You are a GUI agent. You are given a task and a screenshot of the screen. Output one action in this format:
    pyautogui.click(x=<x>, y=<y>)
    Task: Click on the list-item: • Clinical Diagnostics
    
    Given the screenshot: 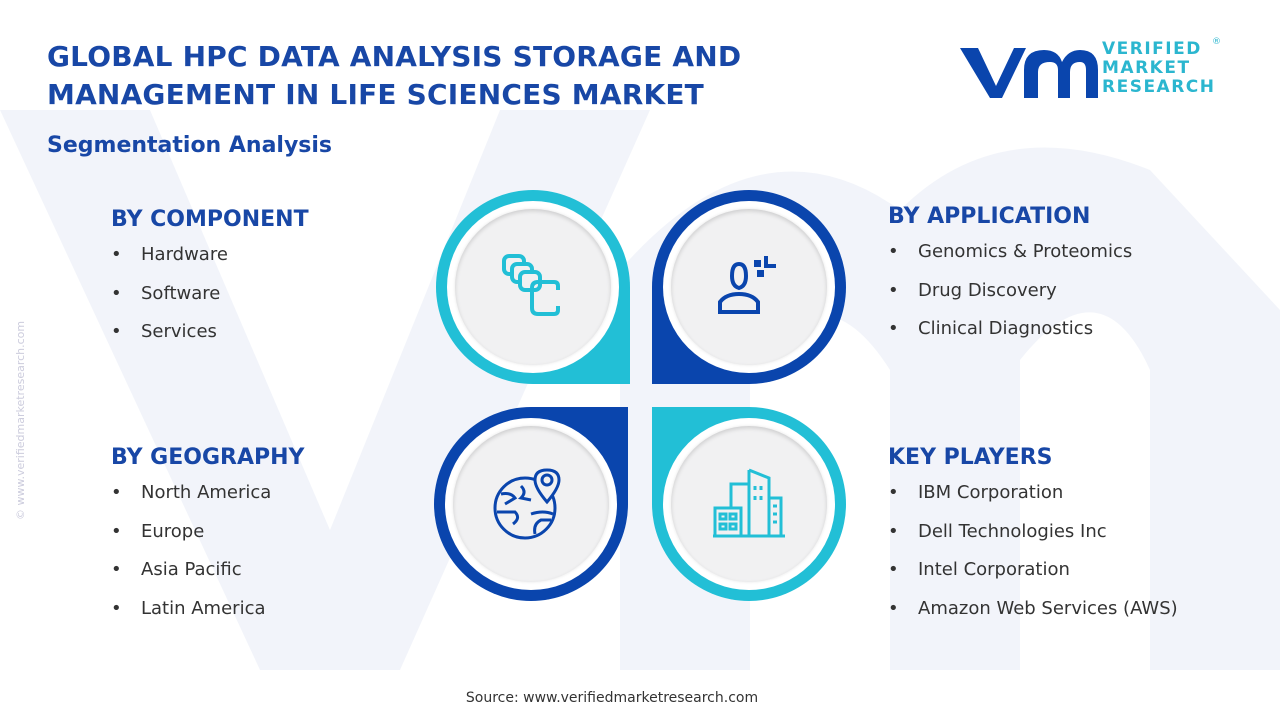 What is the action you would take?
    pyautogui.click(x=991, y=328)
    